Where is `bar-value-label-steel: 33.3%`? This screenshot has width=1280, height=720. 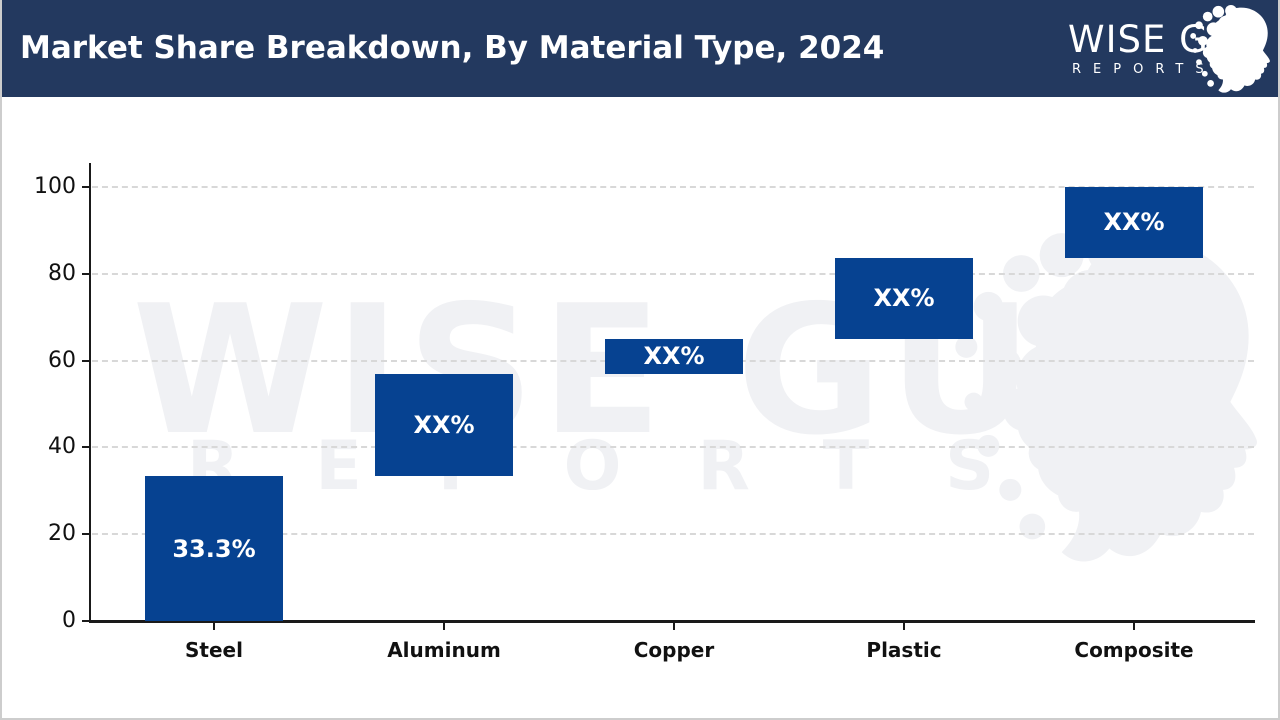 bar-value-label-steel: 33.3% is located at coordinates (214, 548).